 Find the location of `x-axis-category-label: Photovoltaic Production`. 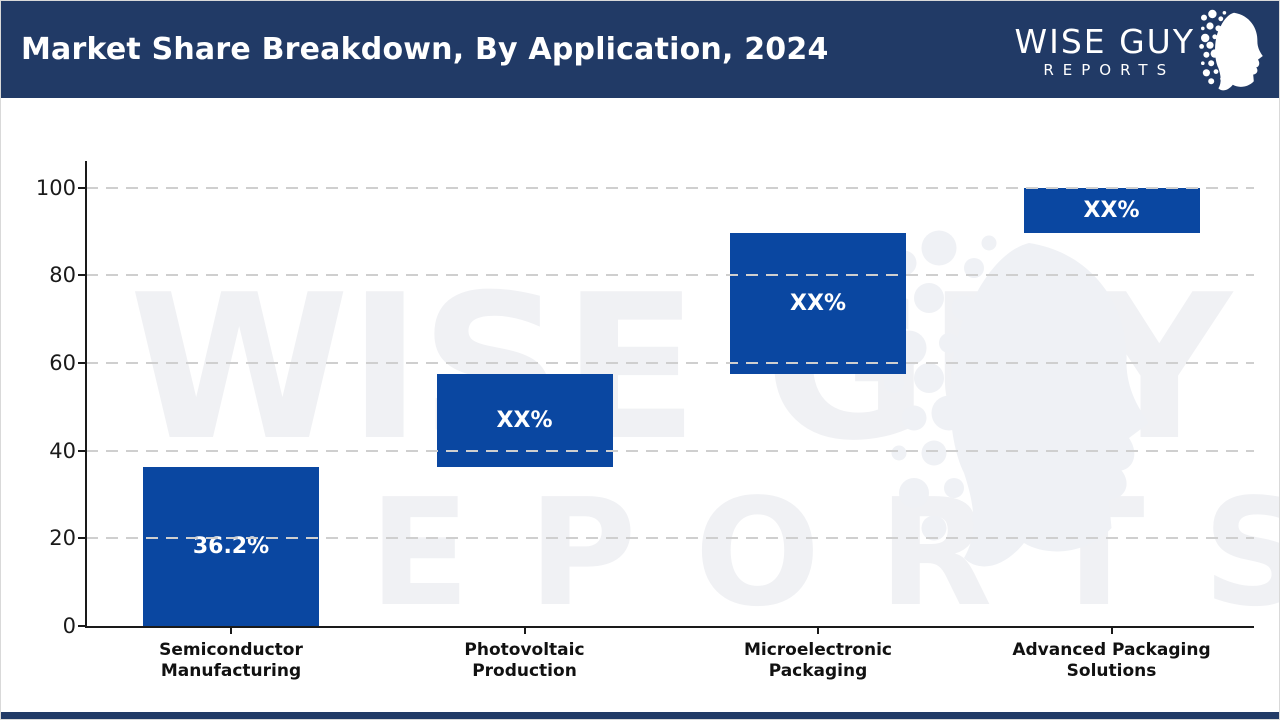

x-axis-category-label: Photovoltaic Production is located at coordinates (524, 660).